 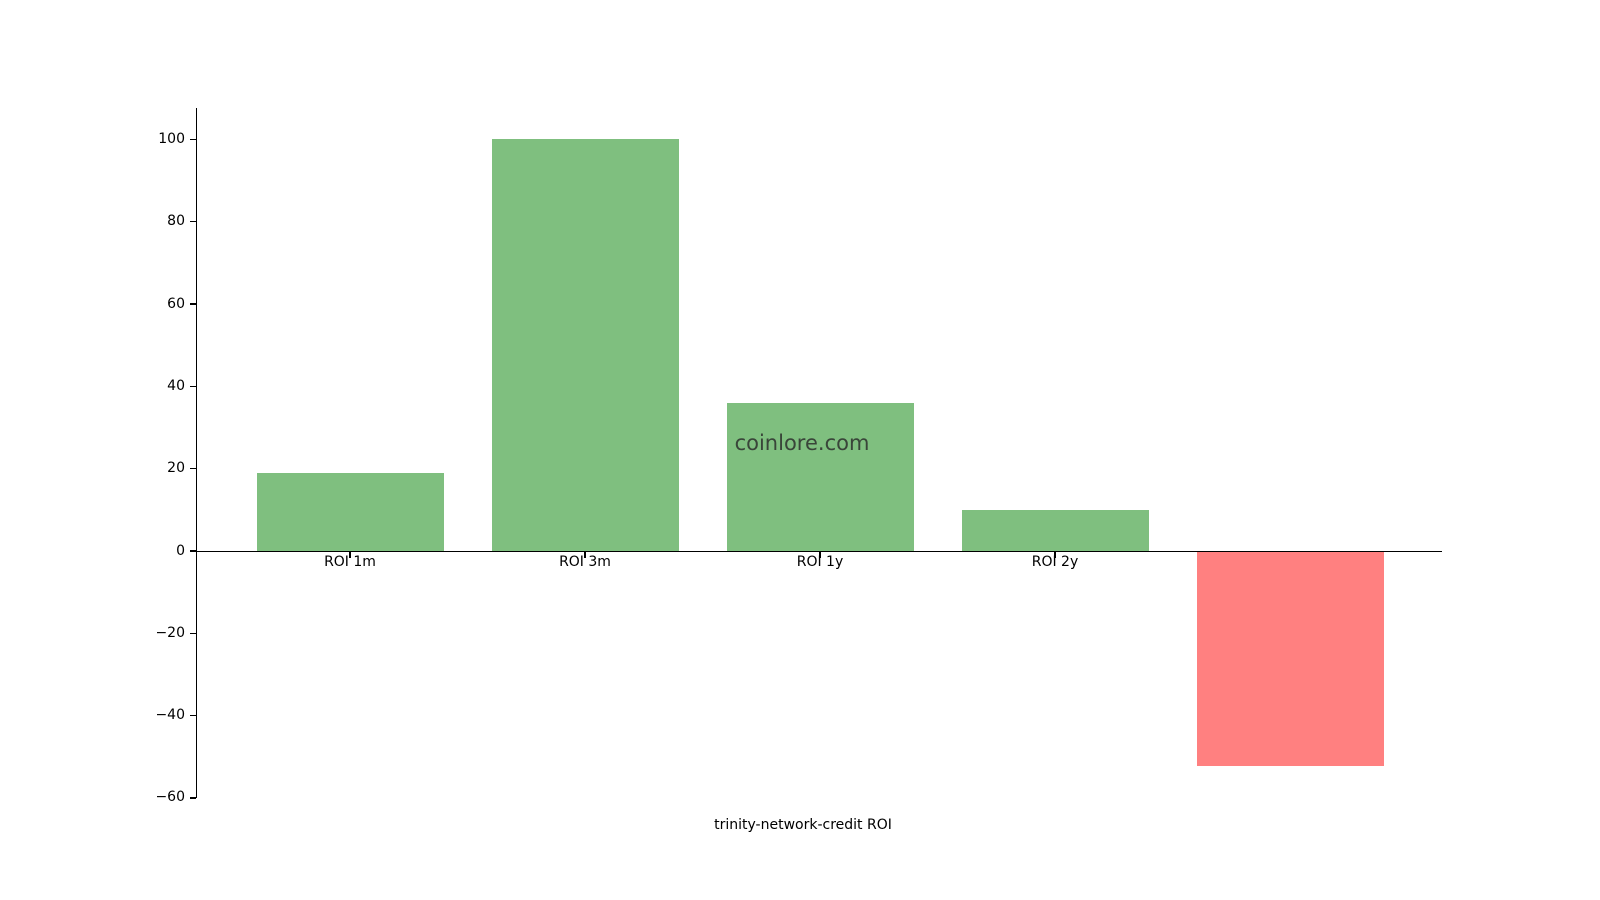 What do you see at coordinates (585, 561) in the screenshot?
I see `x-tick-label: ROI 3m` at bounding box center [585, 561].